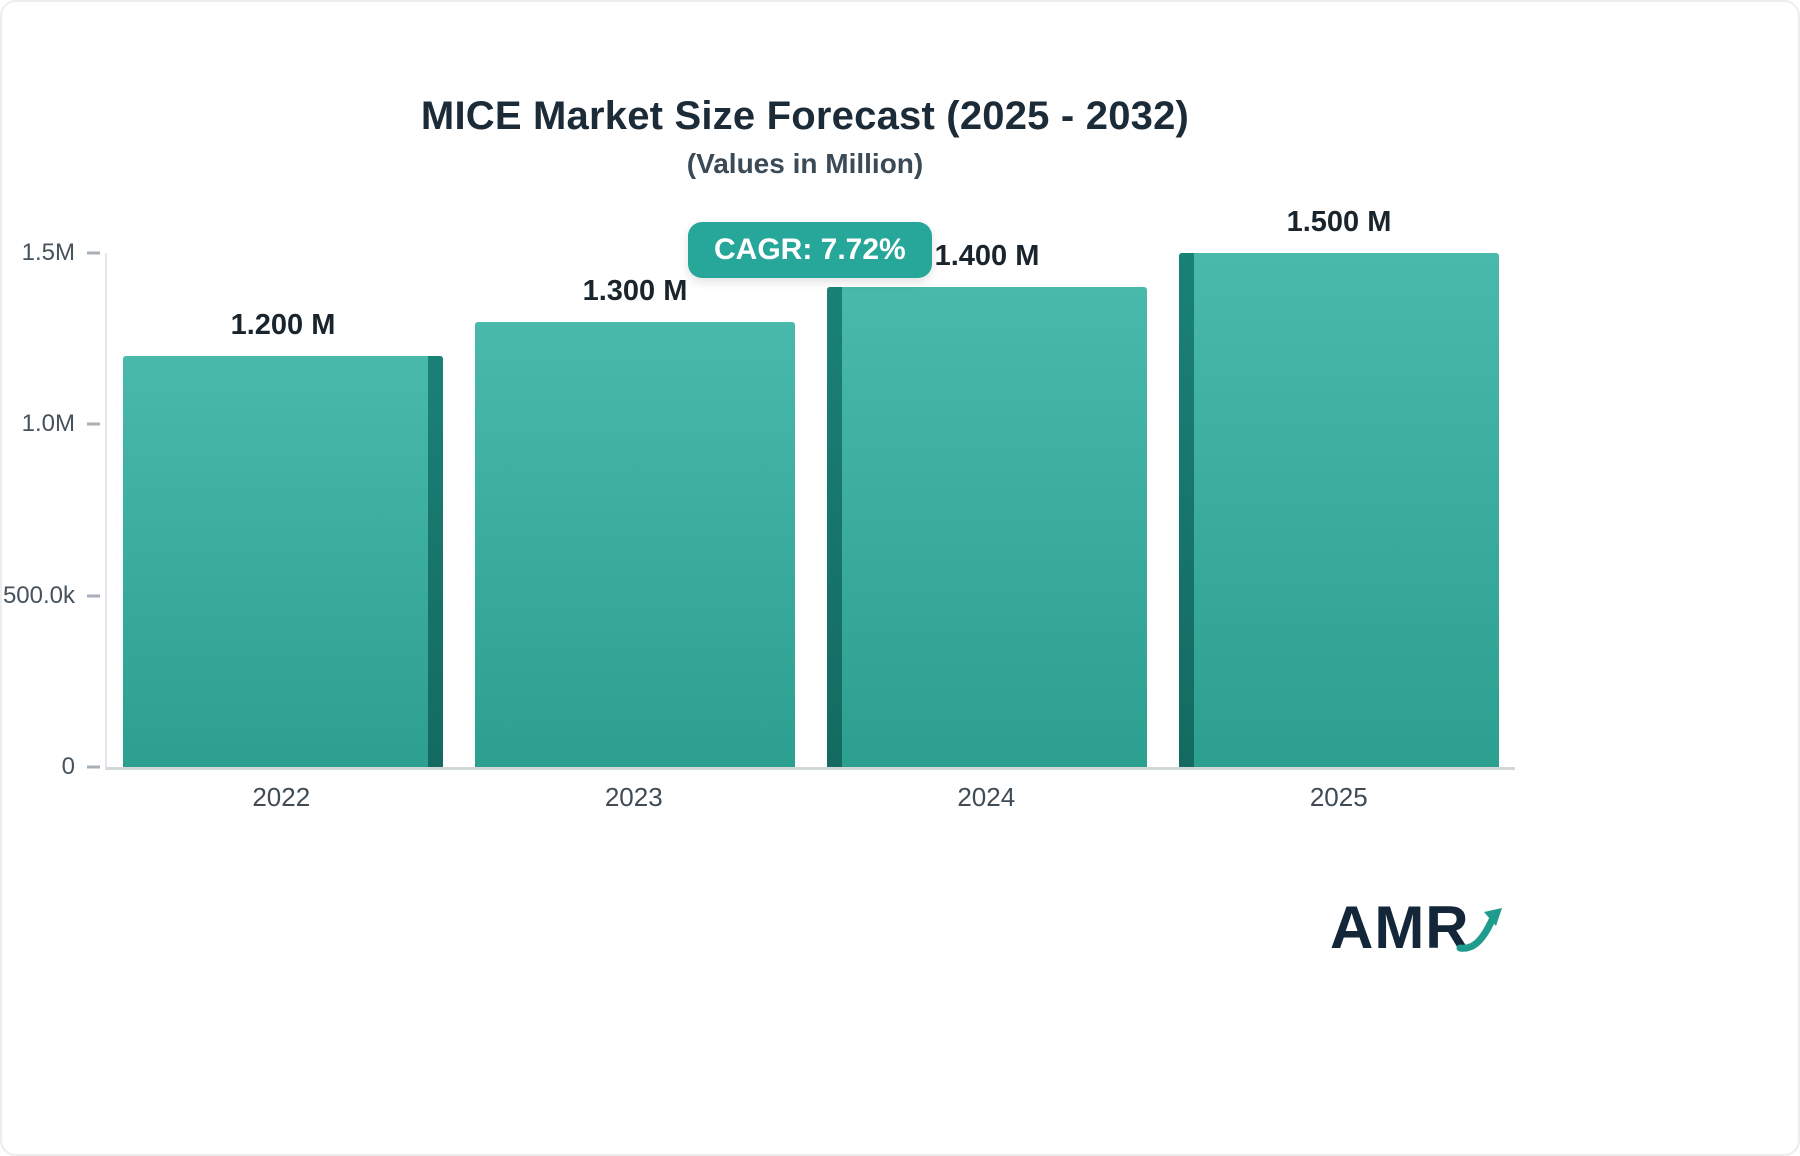 The width and height of the screenshot is (1800, 1156). Describe the element at coordinates (635, 544) in the screenshot. I see `bar-2023` at that location.